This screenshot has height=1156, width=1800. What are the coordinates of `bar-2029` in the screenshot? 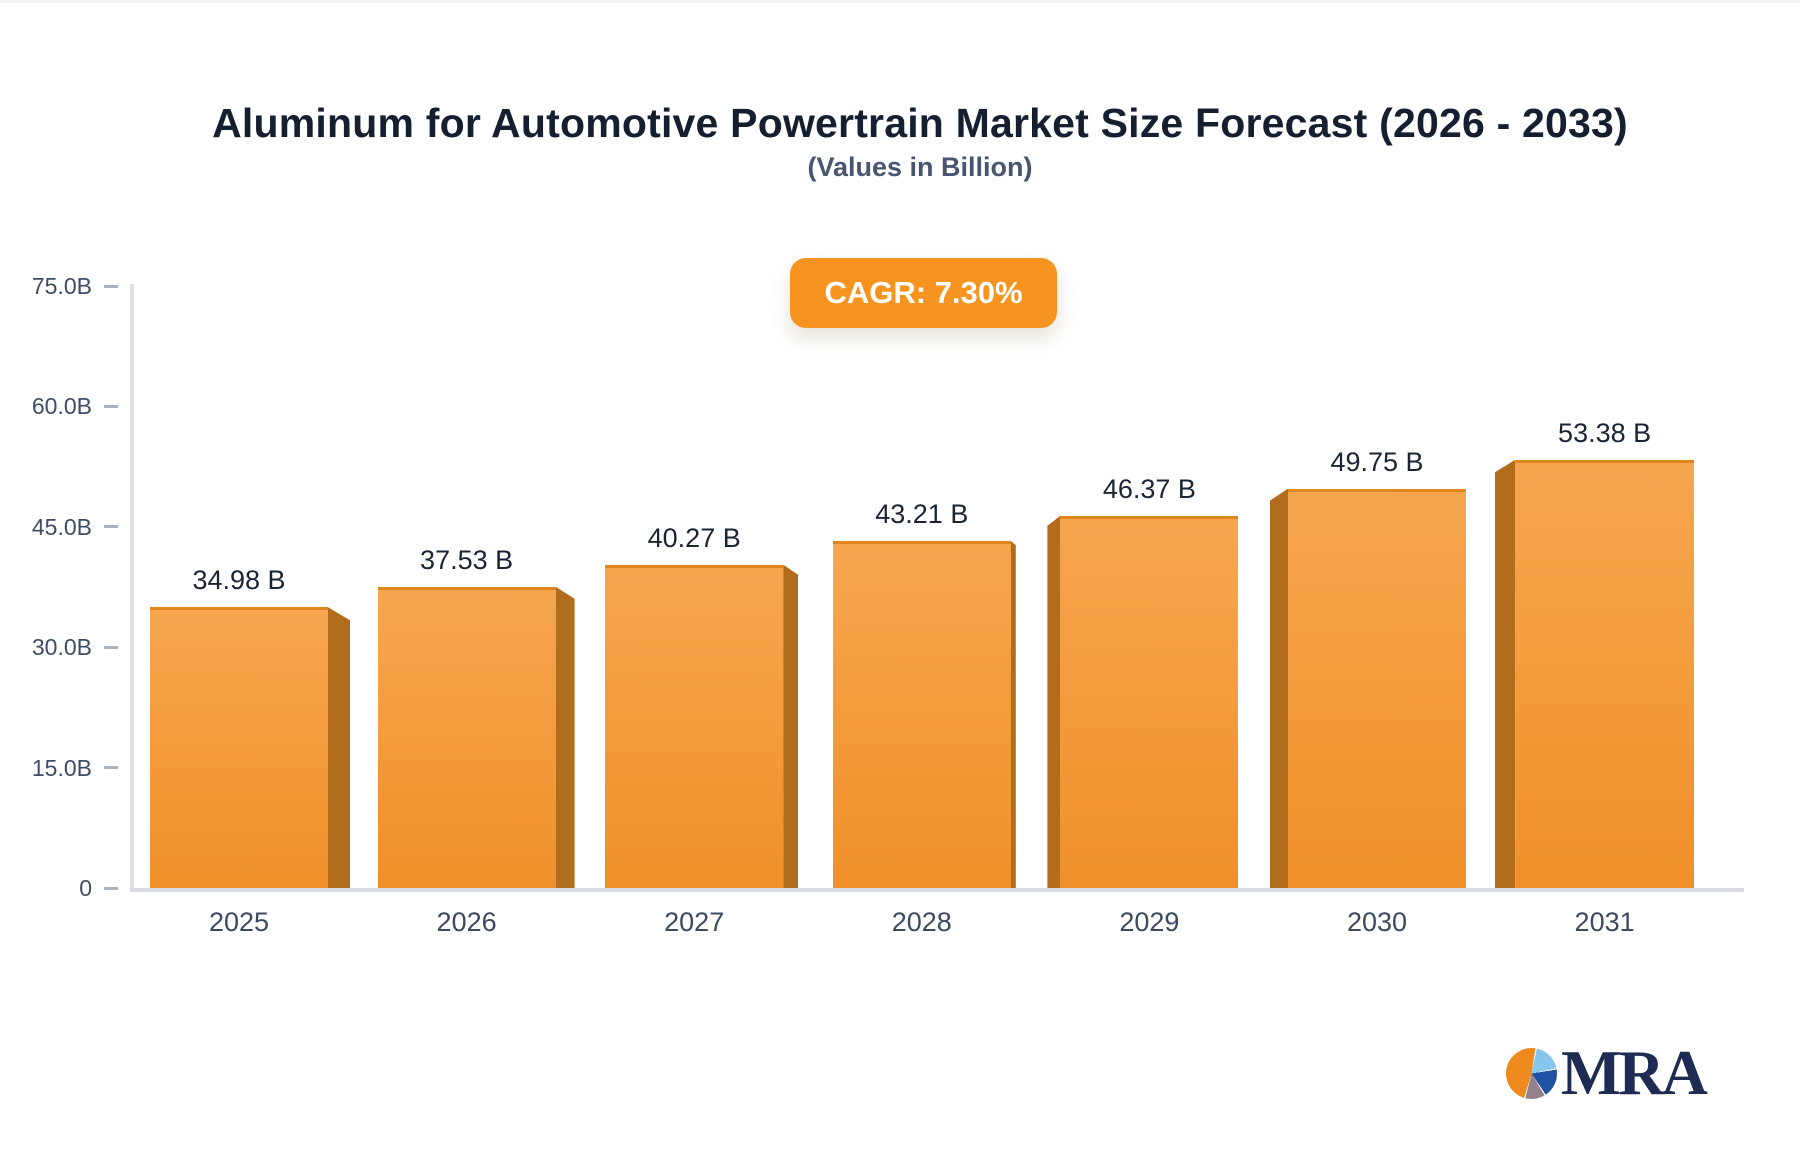 It's located at (1149, 701).